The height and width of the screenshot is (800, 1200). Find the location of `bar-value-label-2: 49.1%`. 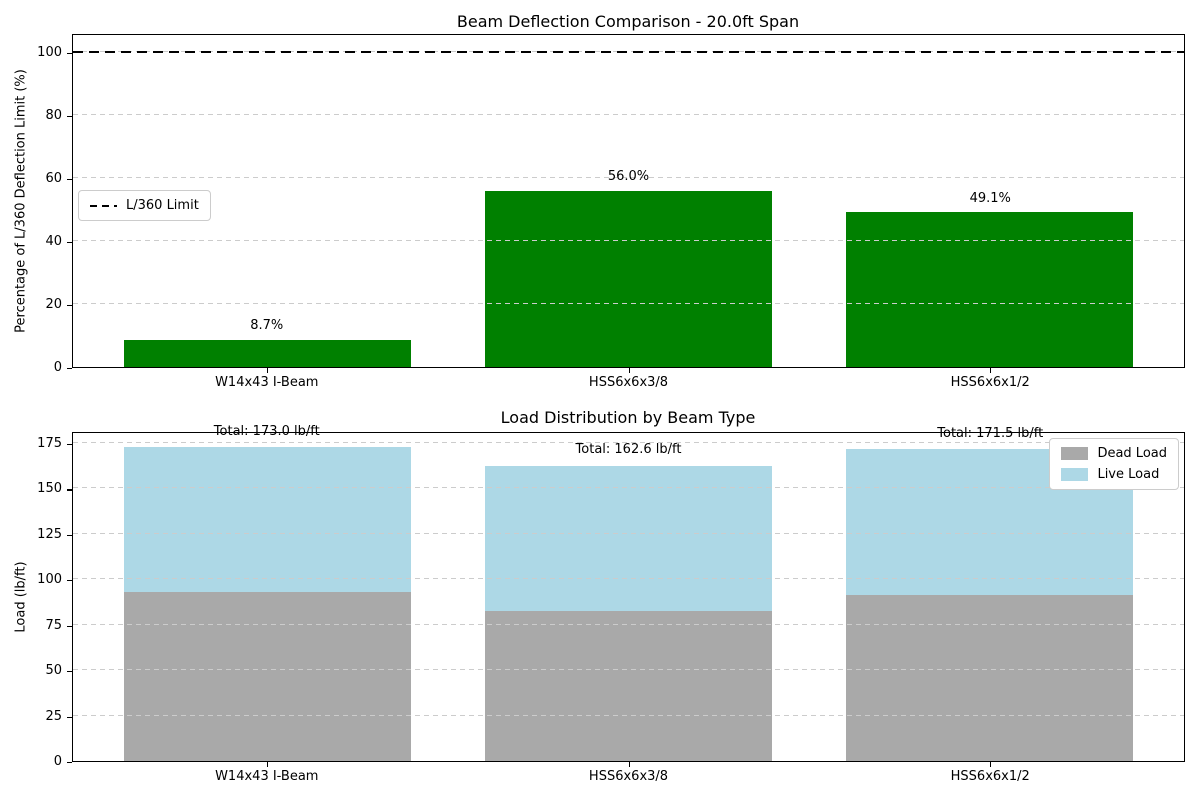

bar-value-label-2: 49.1% is located at coordinates (990, 198).